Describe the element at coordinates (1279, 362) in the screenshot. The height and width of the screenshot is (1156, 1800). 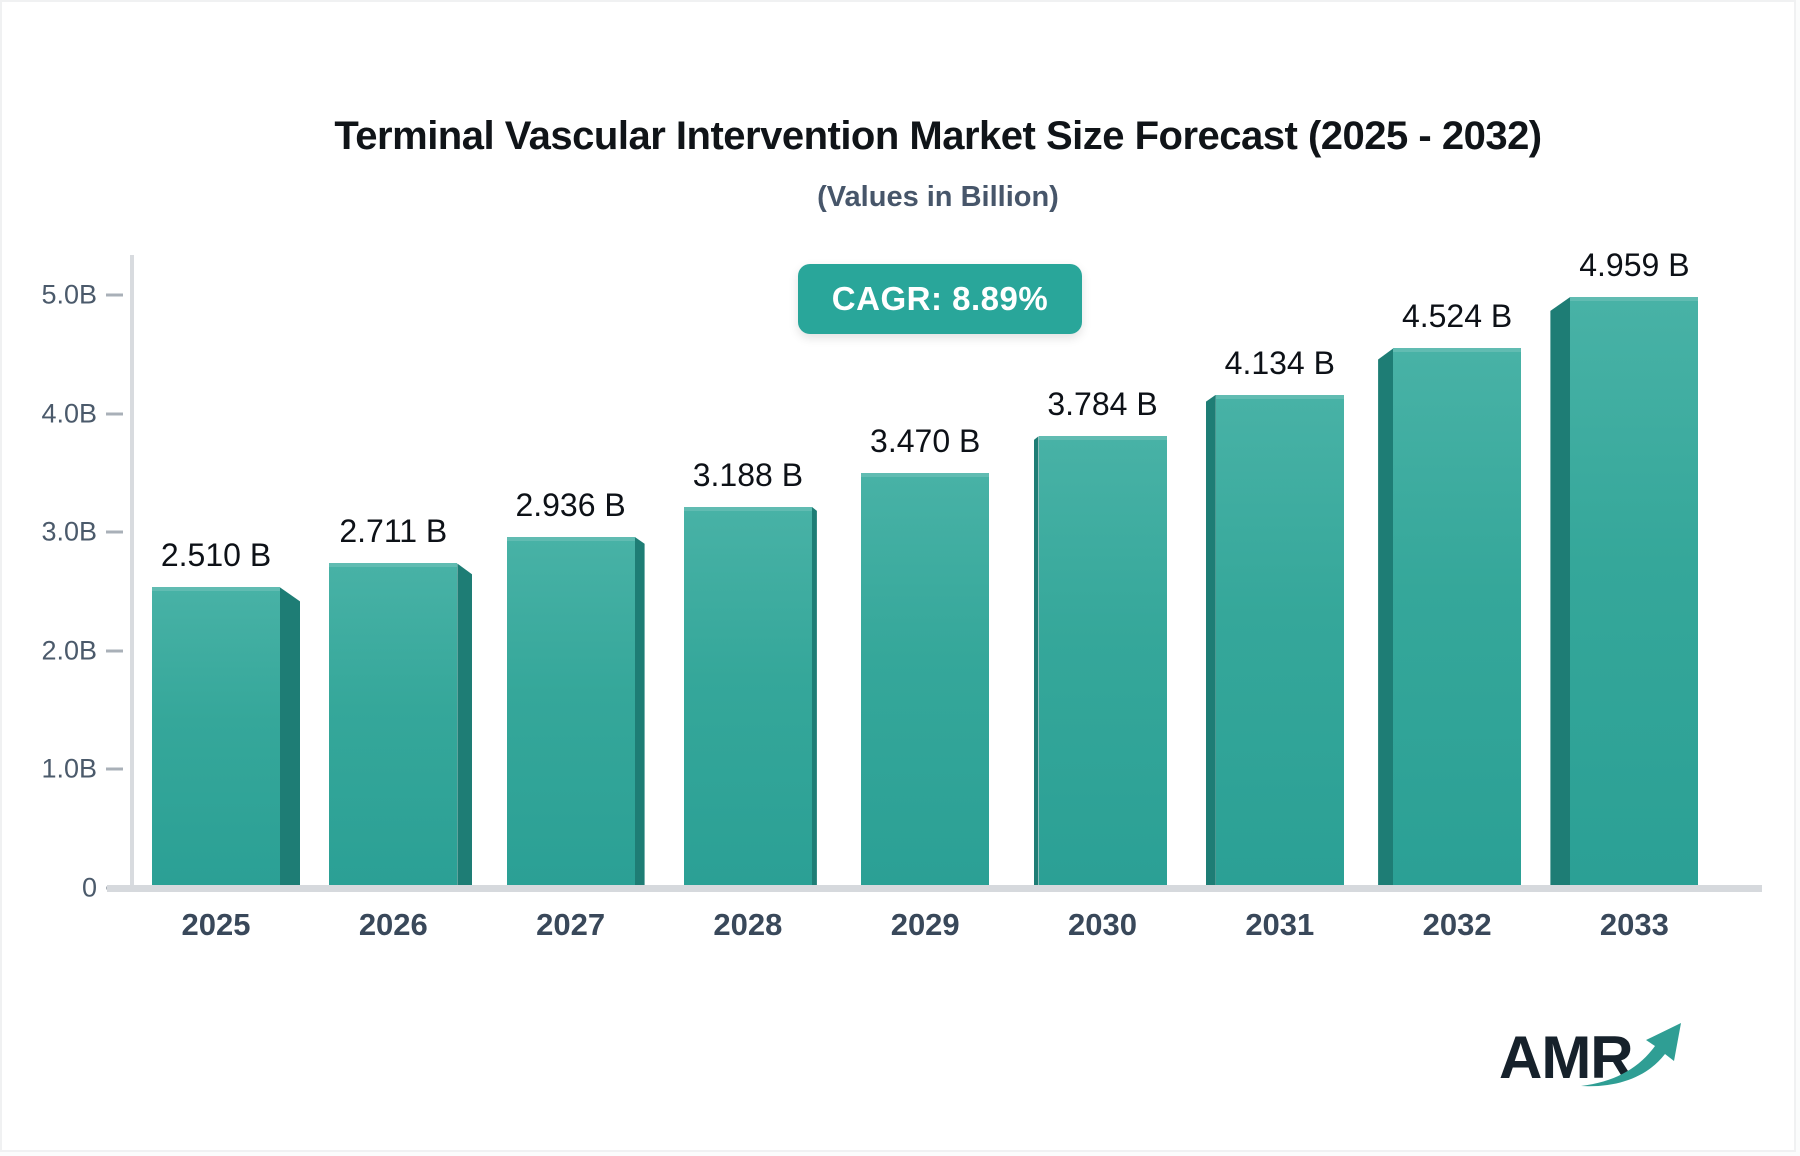
I see `bar-value-label: 4.134 B` at that location.